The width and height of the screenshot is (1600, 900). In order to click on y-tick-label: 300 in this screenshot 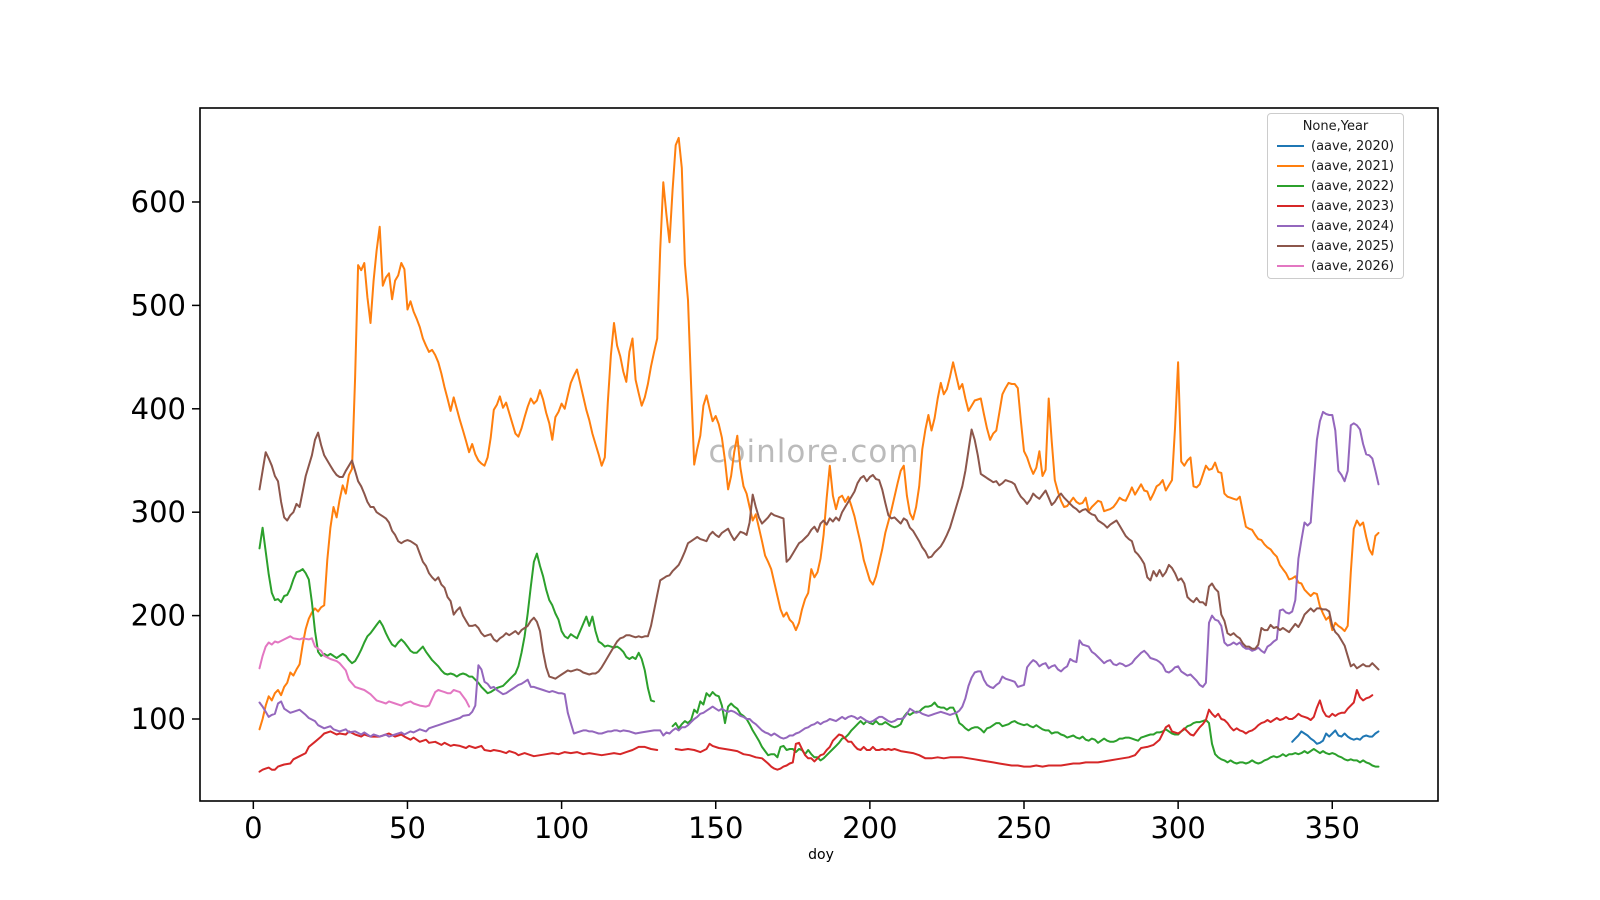, I will do `click(158, 512)`.